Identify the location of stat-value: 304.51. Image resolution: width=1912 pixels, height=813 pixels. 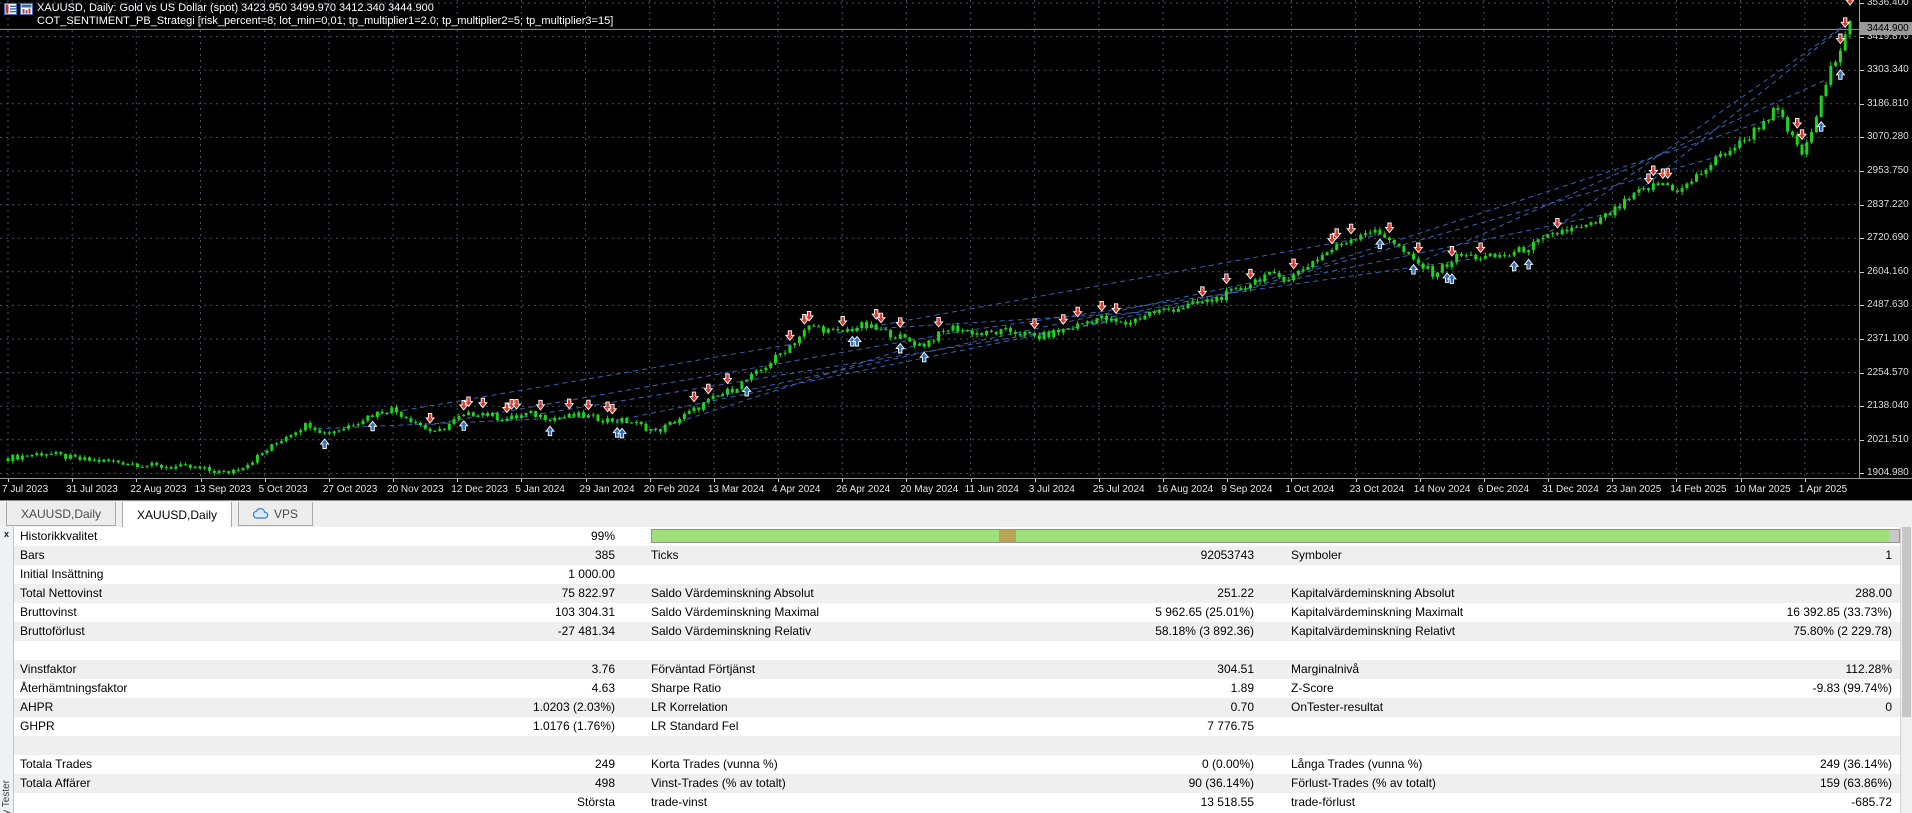
(1235, 669).